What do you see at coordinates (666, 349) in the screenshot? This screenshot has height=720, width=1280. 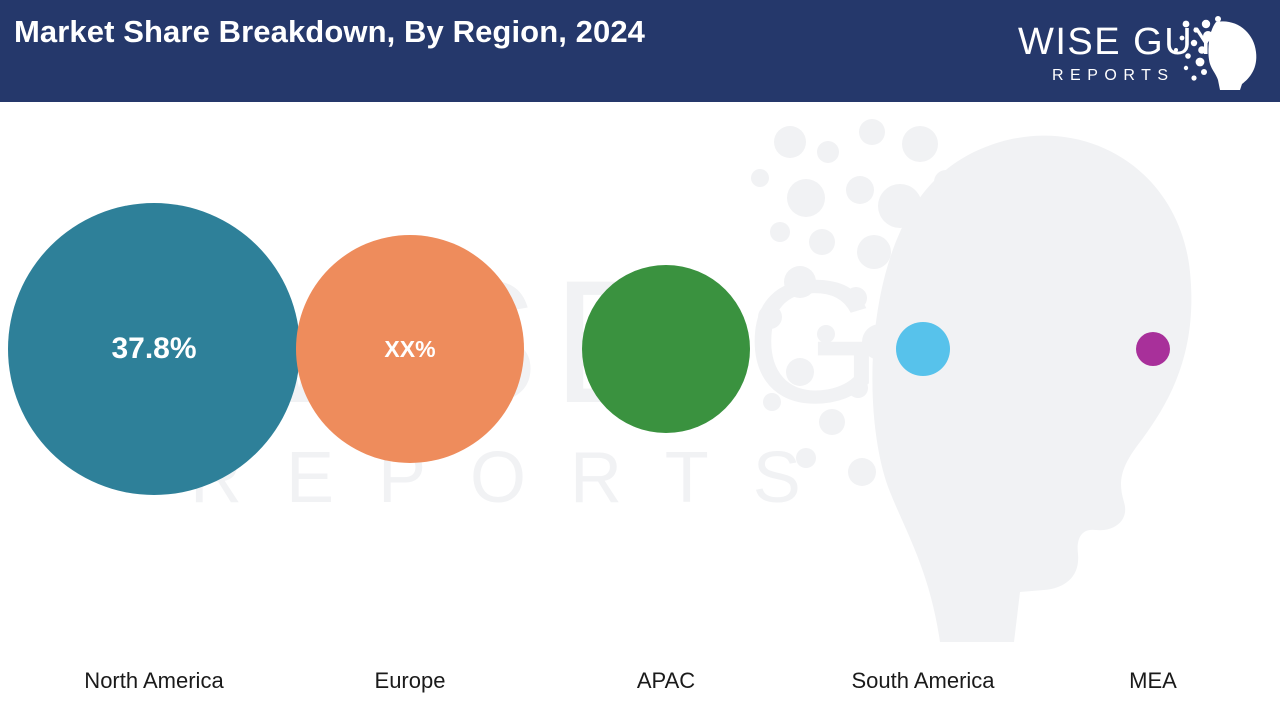 I see `bubble-apac` at bounding box center [666, 349].